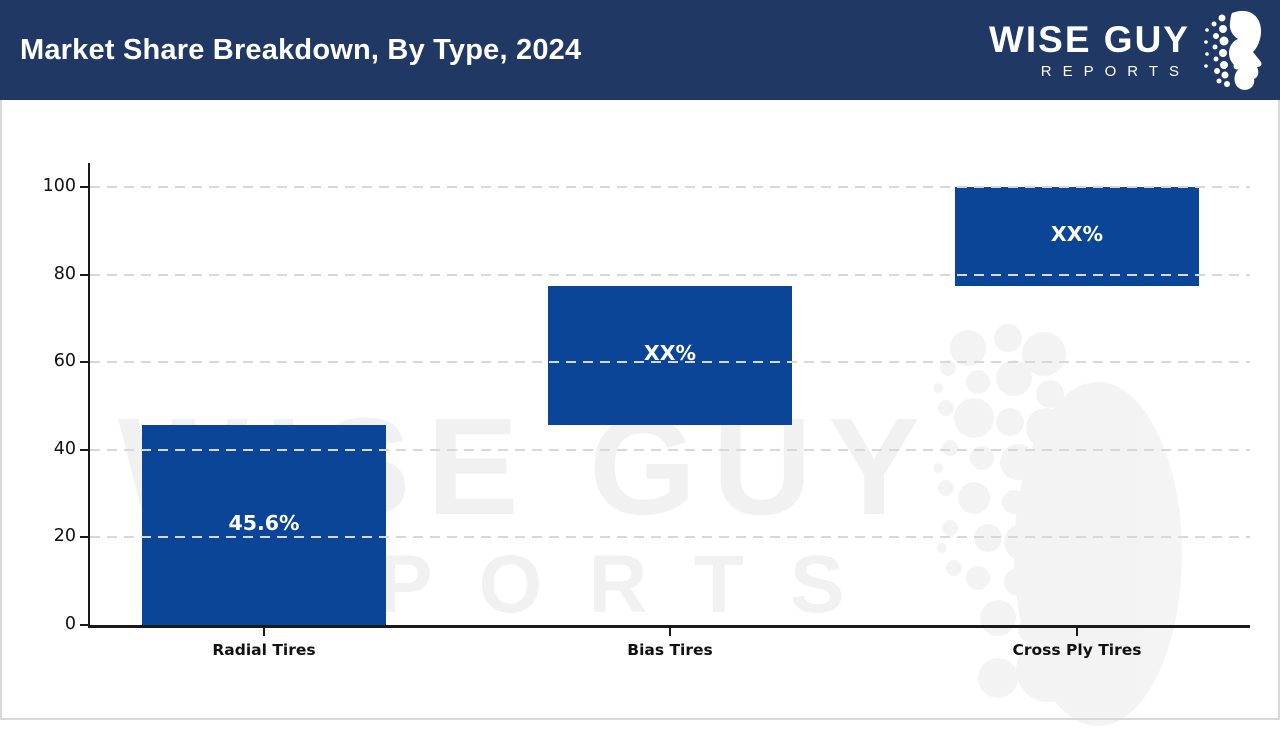 The height and width of the screenshot is (738, 1280). Describe the element at coordinates (59, 186) in the screenshot. I see `y-tick-label-100: 100` at that location.